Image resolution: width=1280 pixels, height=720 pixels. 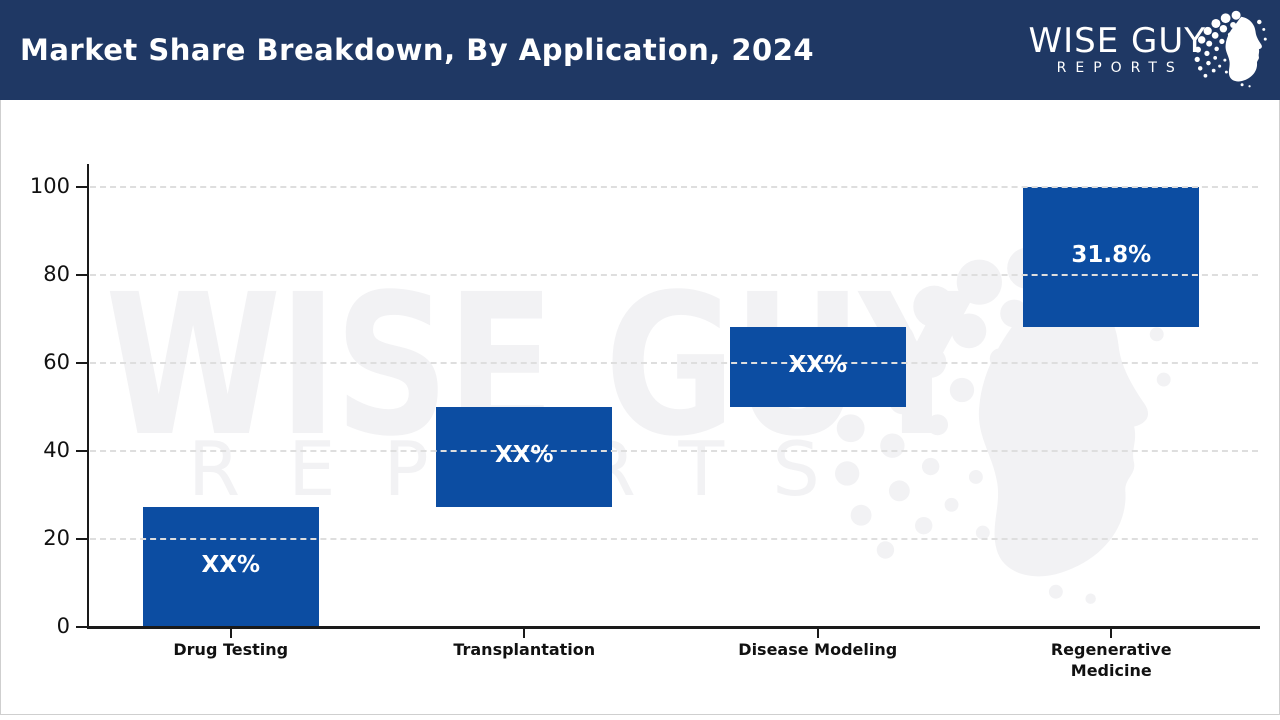 I want to click on x-category-label: Disease Modeling, so click(x=818, y=649).